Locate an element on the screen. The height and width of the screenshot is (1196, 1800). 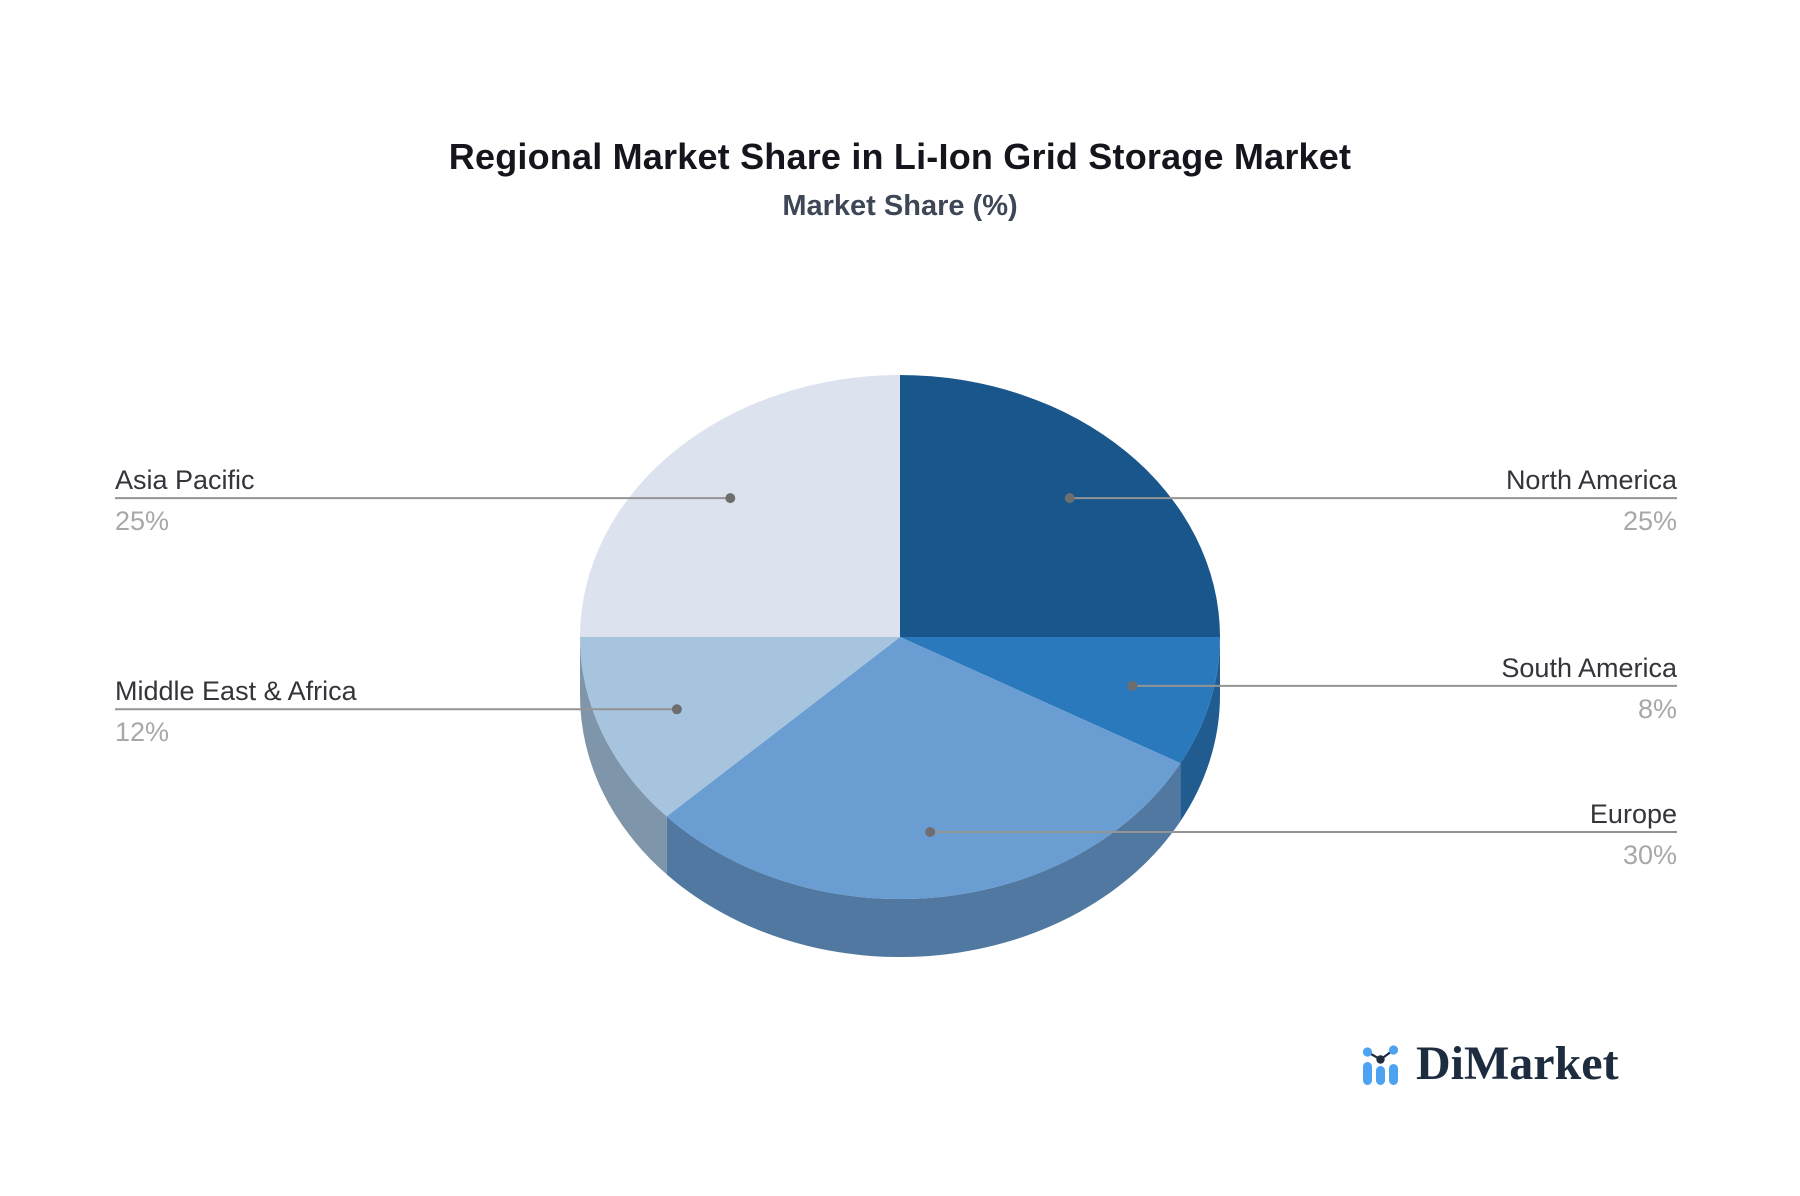
pie-slice-middle-east-and-africa is located at coordinates (740, 727).